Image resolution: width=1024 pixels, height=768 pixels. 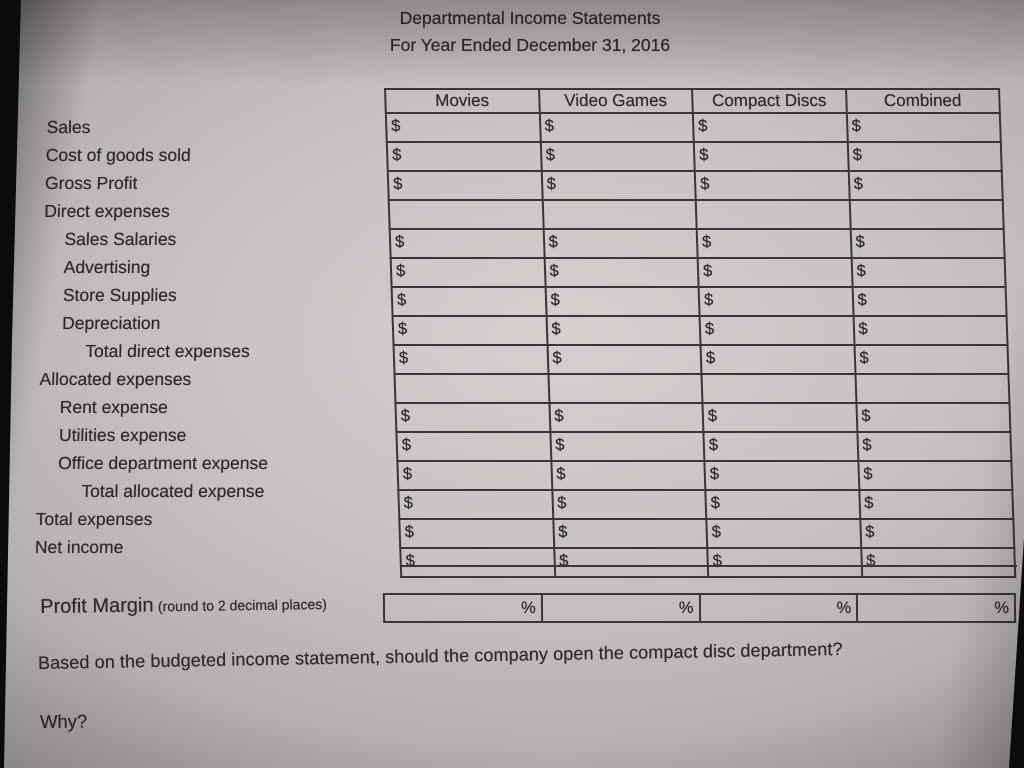 I want to click on row-label: Total direct expenses, so click(x=168, y=351).